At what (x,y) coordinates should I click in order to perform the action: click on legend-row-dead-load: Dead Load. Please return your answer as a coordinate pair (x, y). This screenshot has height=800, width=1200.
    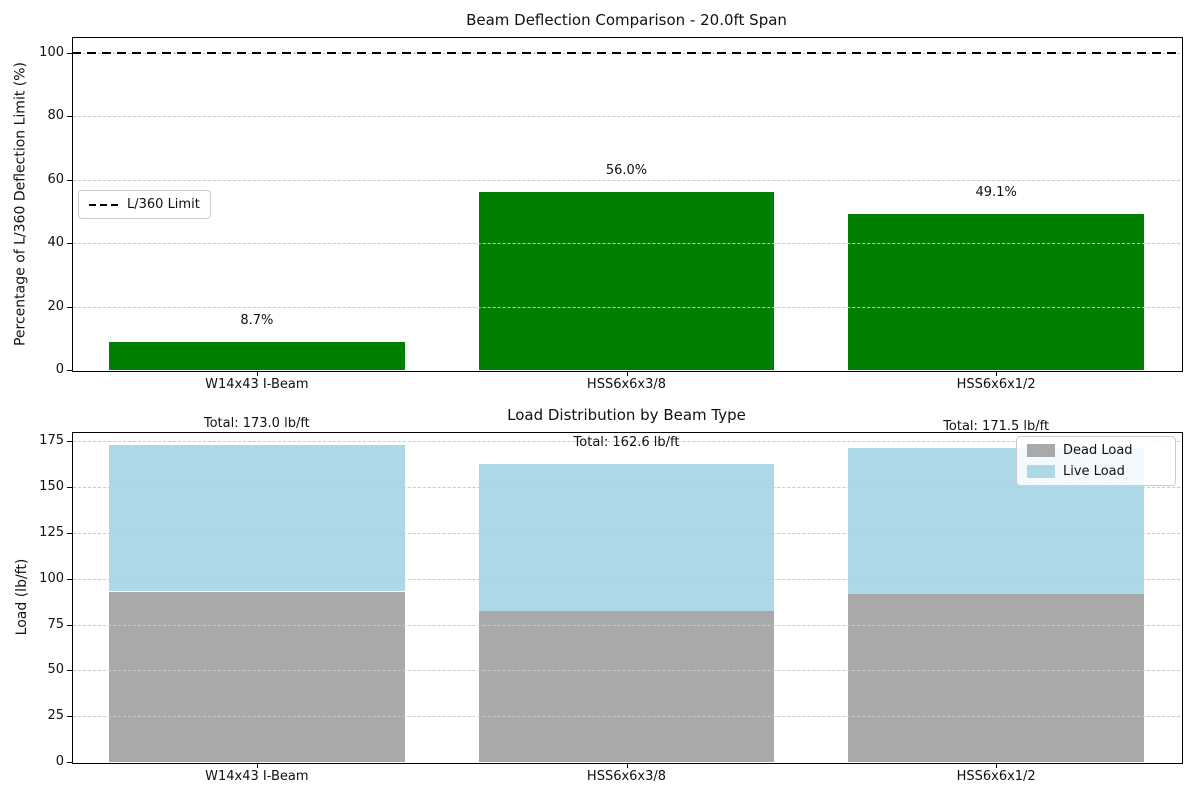
    Looking at the image, I should click on (1096, 450).